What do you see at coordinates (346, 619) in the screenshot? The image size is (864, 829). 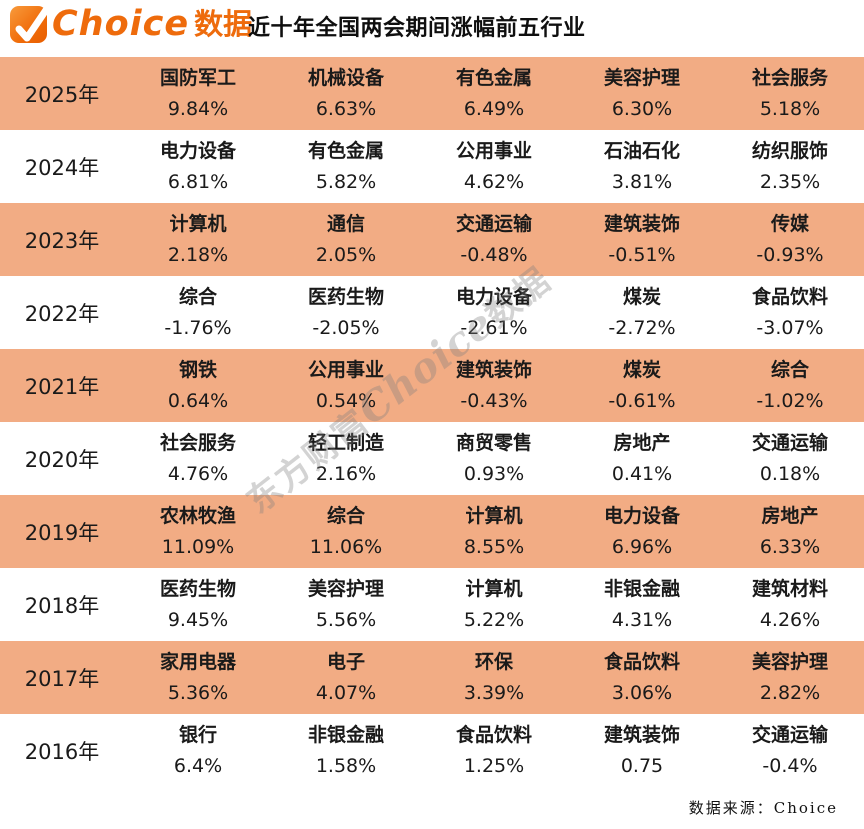 I see `industry-change-value: 5.56%` at bounding box center [346, 619].